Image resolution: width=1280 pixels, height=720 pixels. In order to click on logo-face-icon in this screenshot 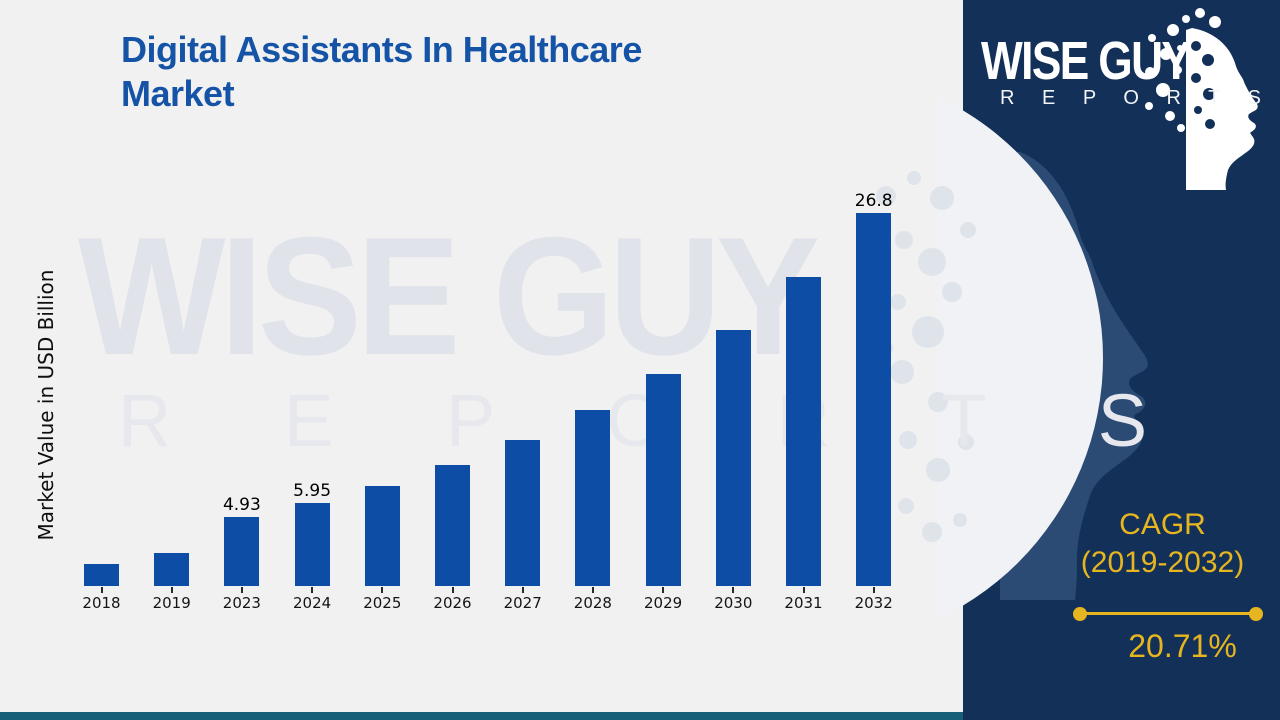, I will do `click(1222, 109)`.